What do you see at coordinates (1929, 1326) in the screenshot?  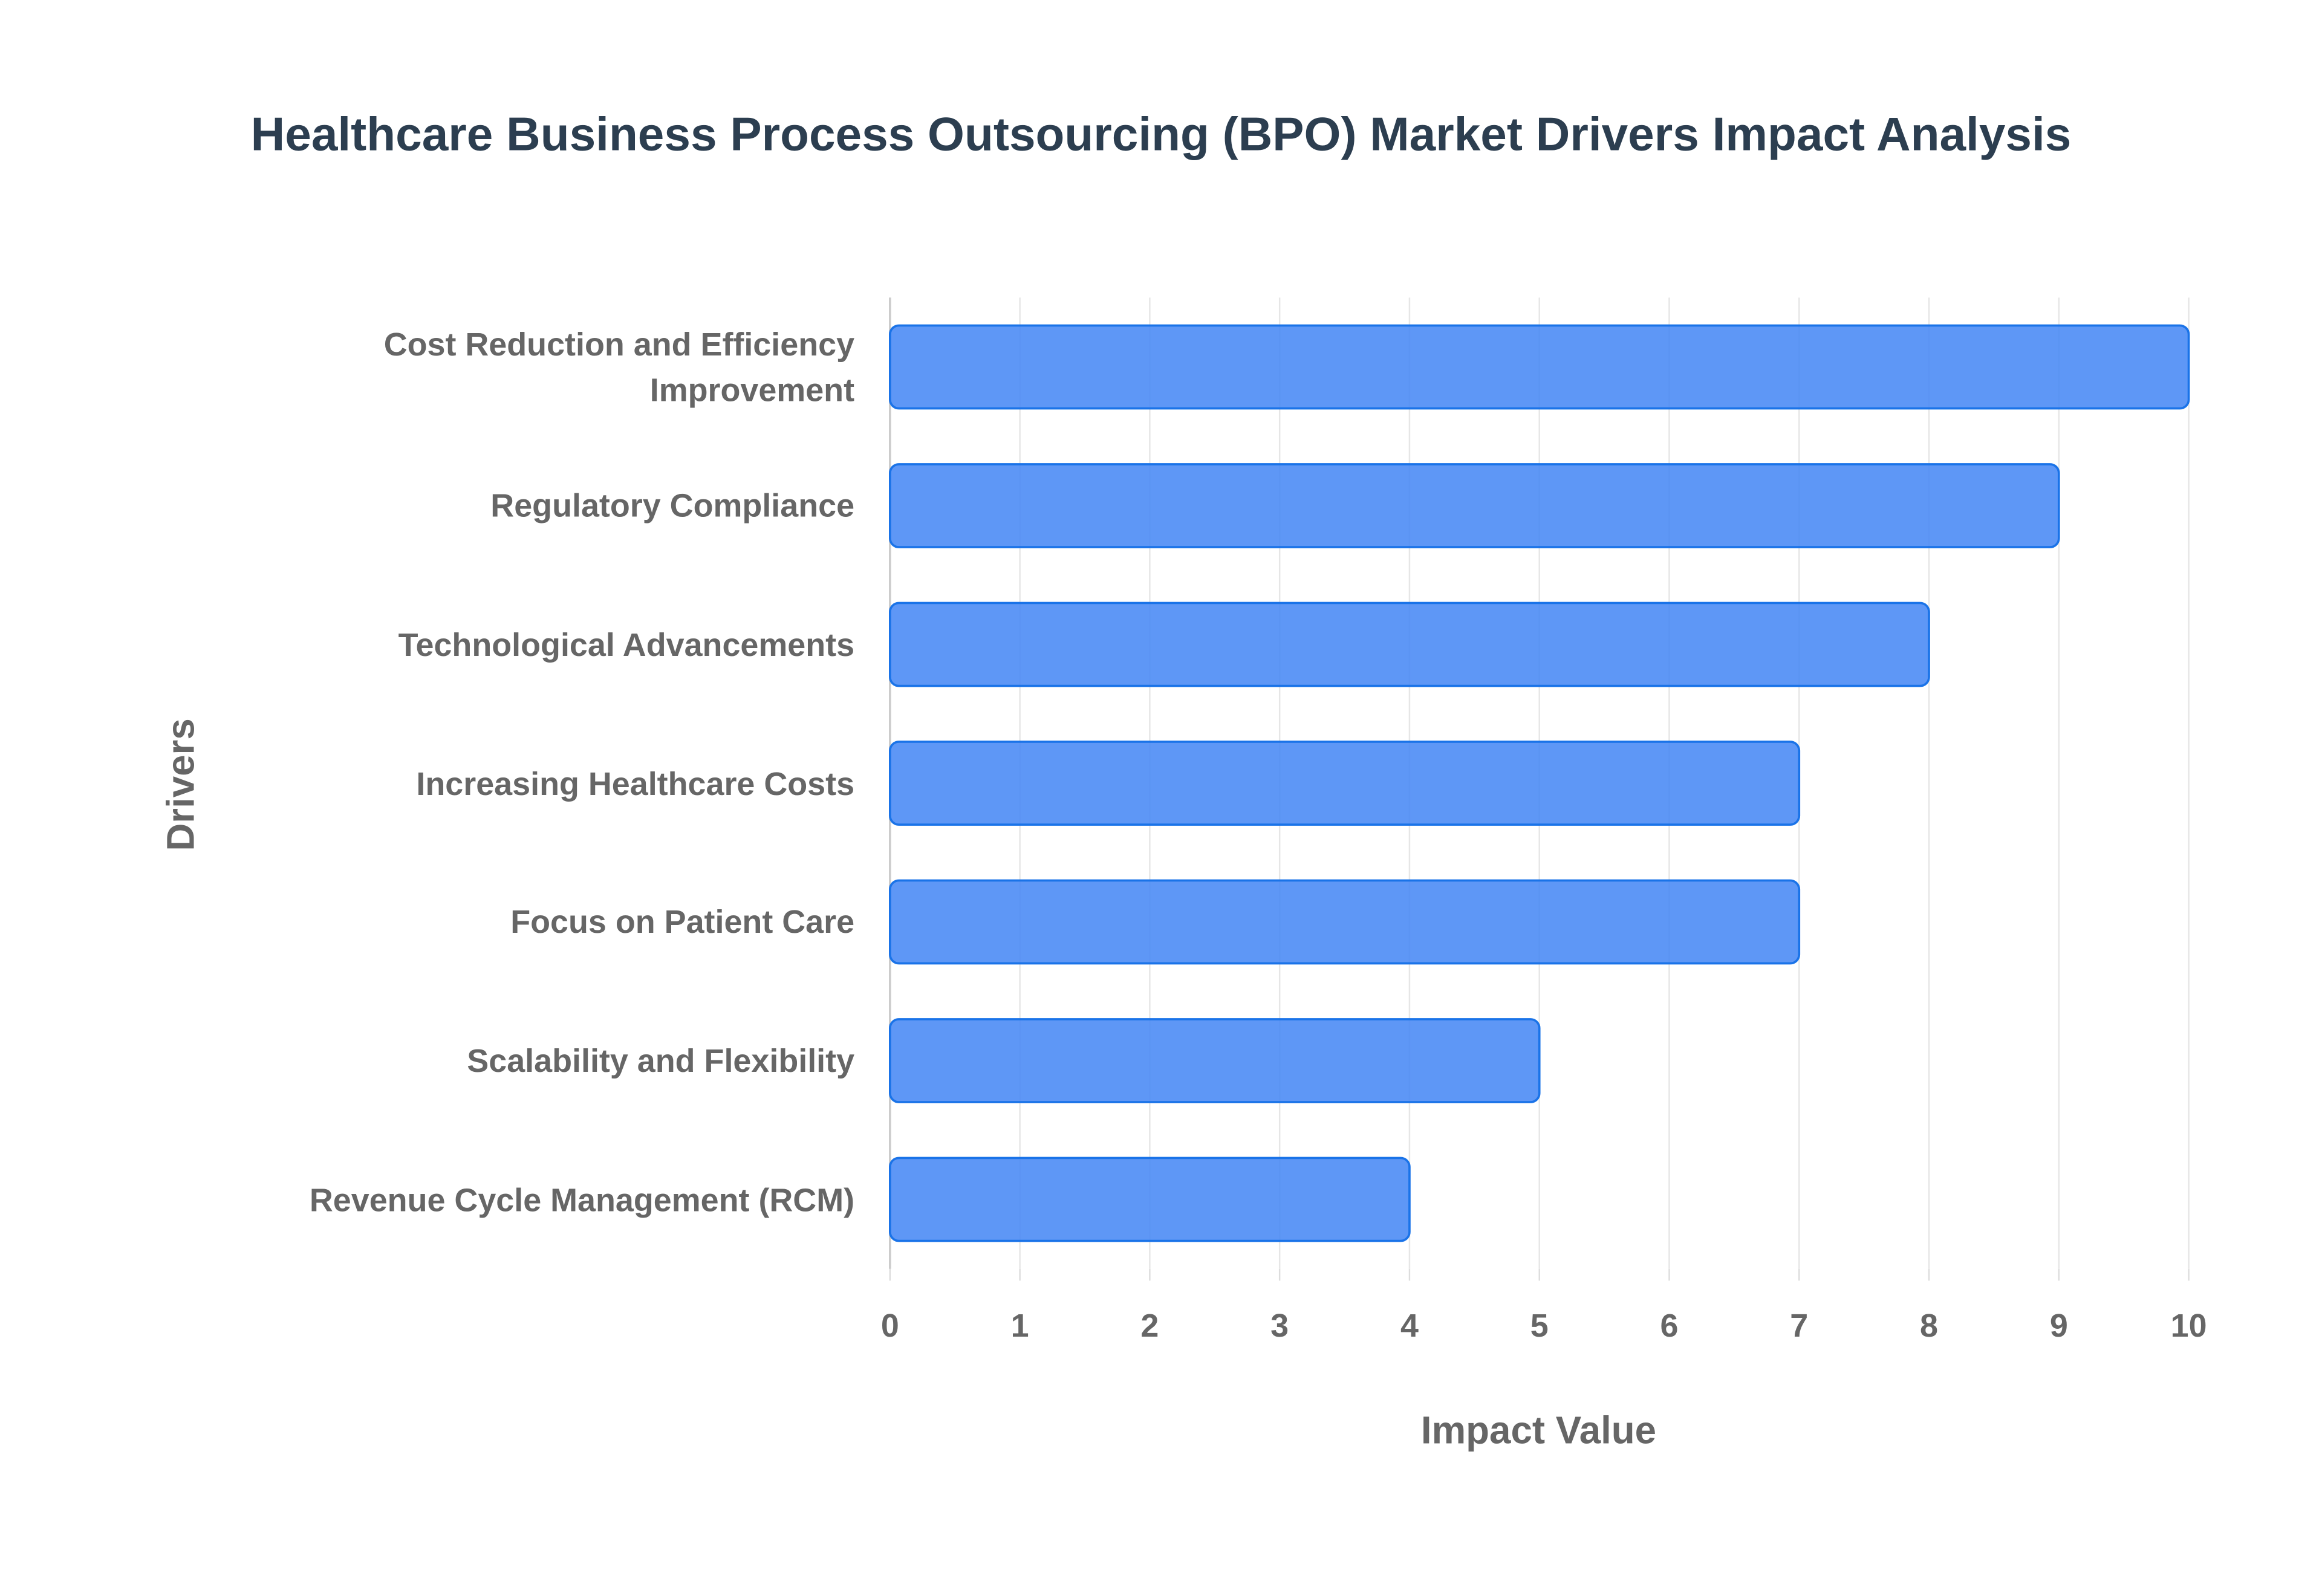 I see `x-tick-label: 8` at bounding box center [1929, 1326].